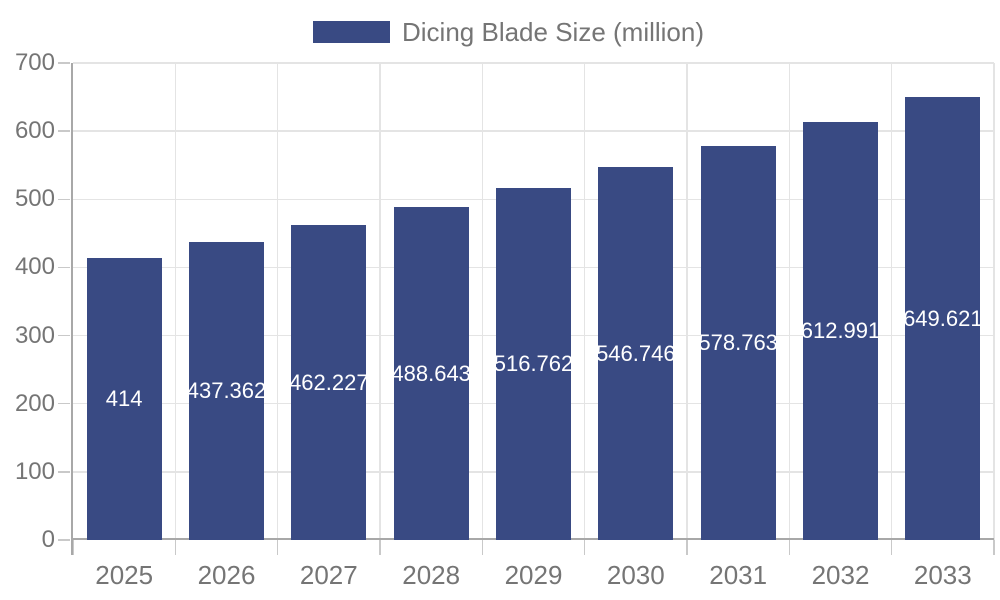  What do you see at coordinates (738, 575) in the screenshot?
I see `x-axis-category-label: 2031` at bounding box center [738, 575].